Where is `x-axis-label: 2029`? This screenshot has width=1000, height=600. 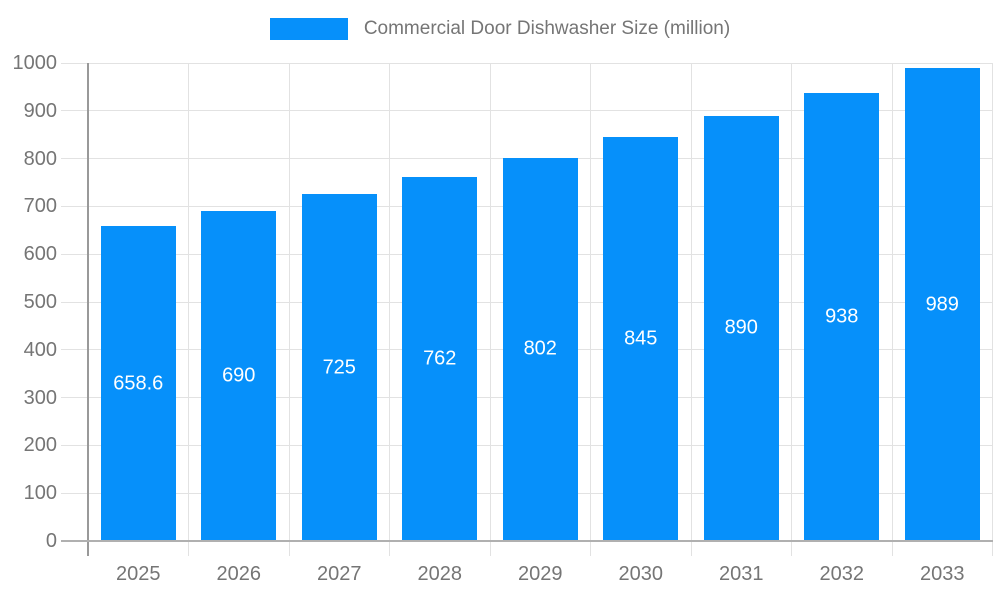
x-axis-label: 2029 is located at coordinates (540, 574).